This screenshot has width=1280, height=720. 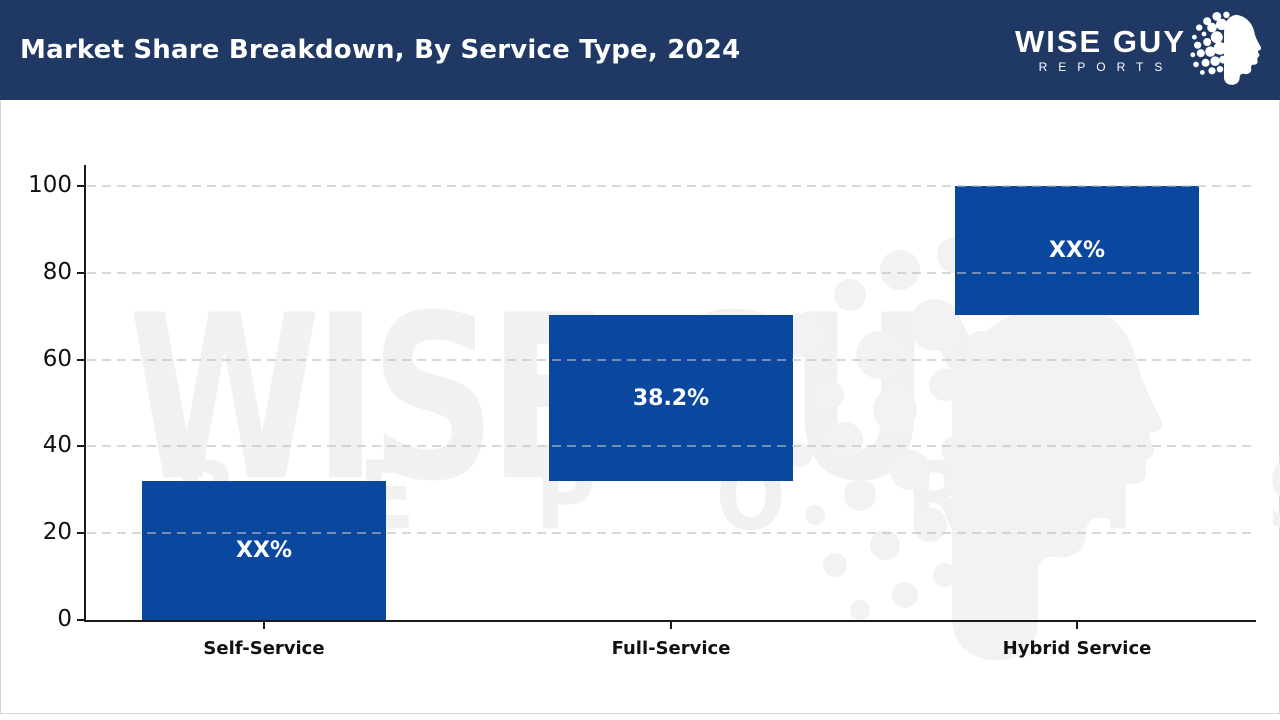 What do you see at coordinates (1077, 648) in the screenshot?
I see `x-category-label: Hybrid Service` at bounding box center [1077, 648].